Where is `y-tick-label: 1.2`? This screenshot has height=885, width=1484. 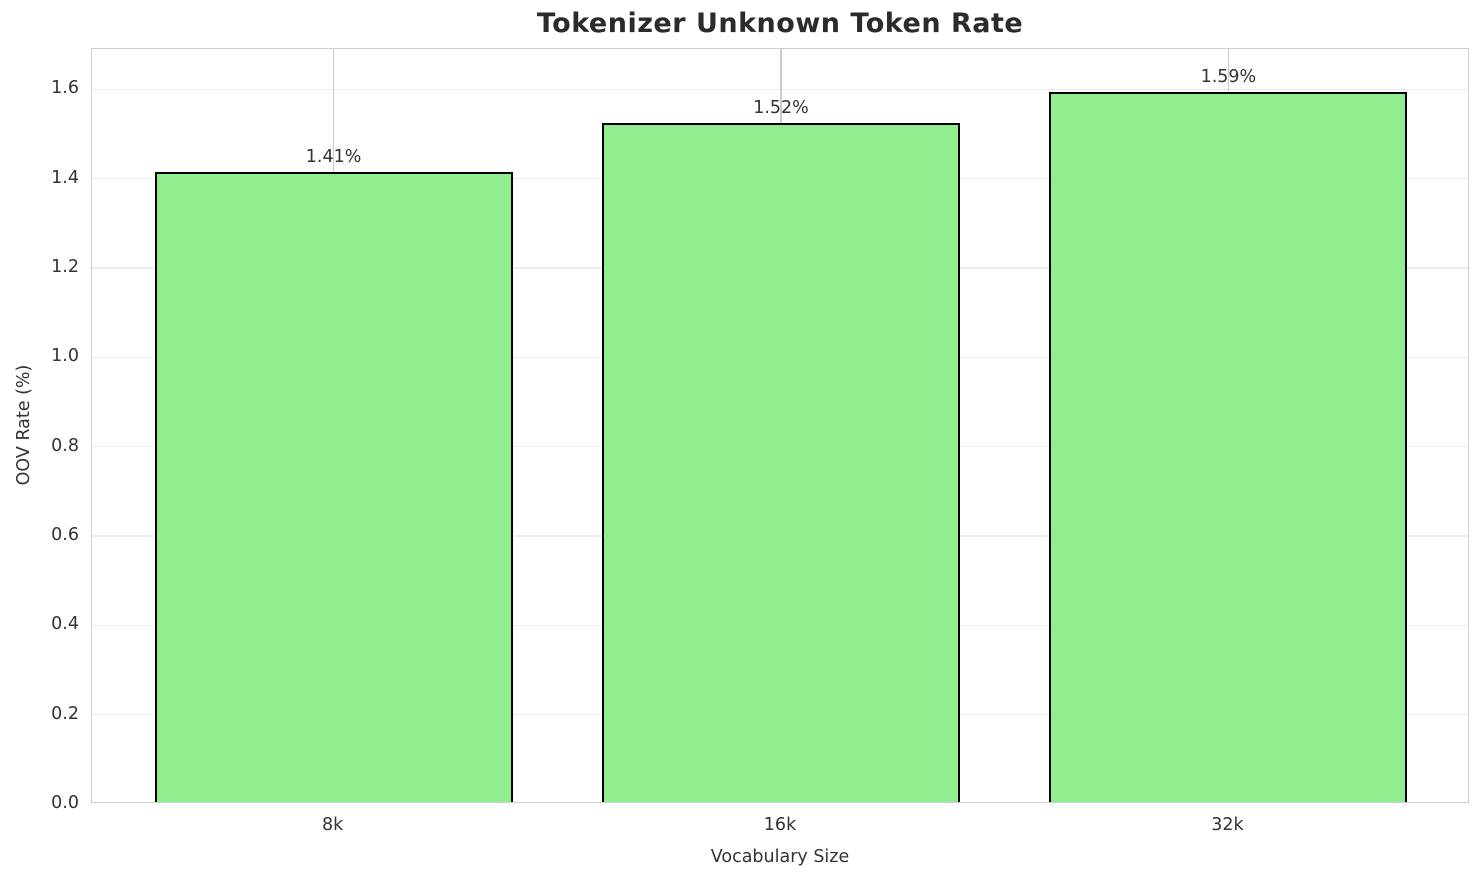
y-tick-label: 1.2 is located at coordinates (65, 266).